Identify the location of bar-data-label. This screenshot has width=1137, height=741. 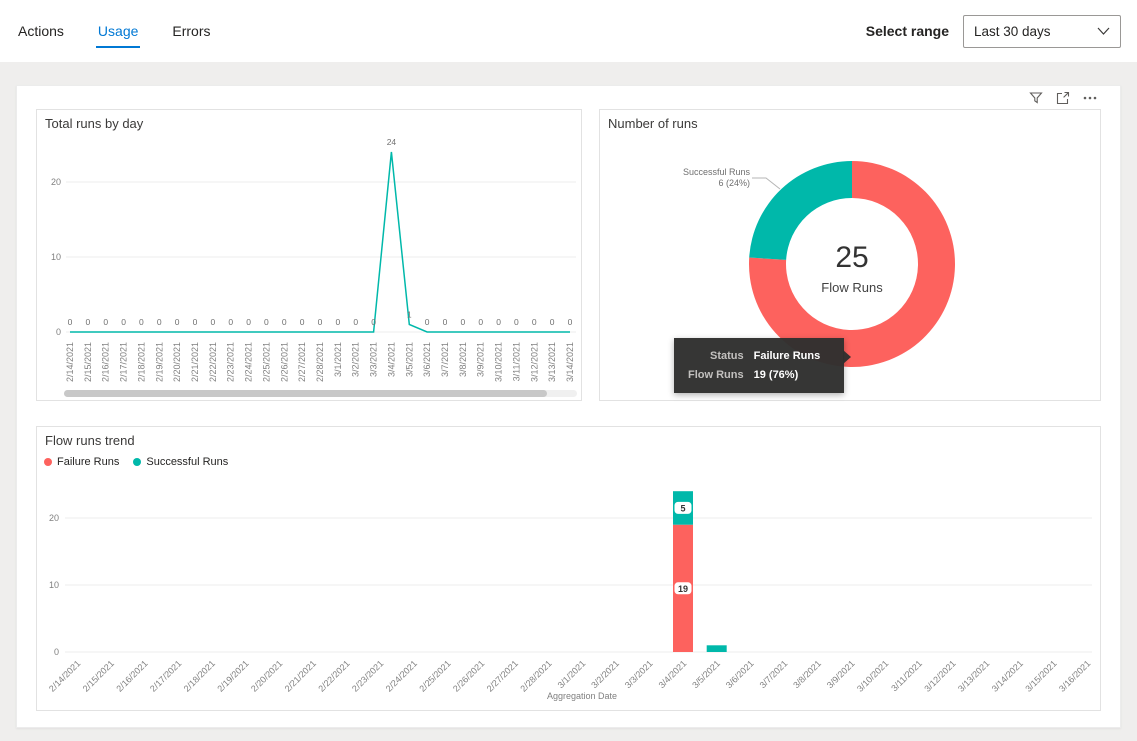
(683, 588).